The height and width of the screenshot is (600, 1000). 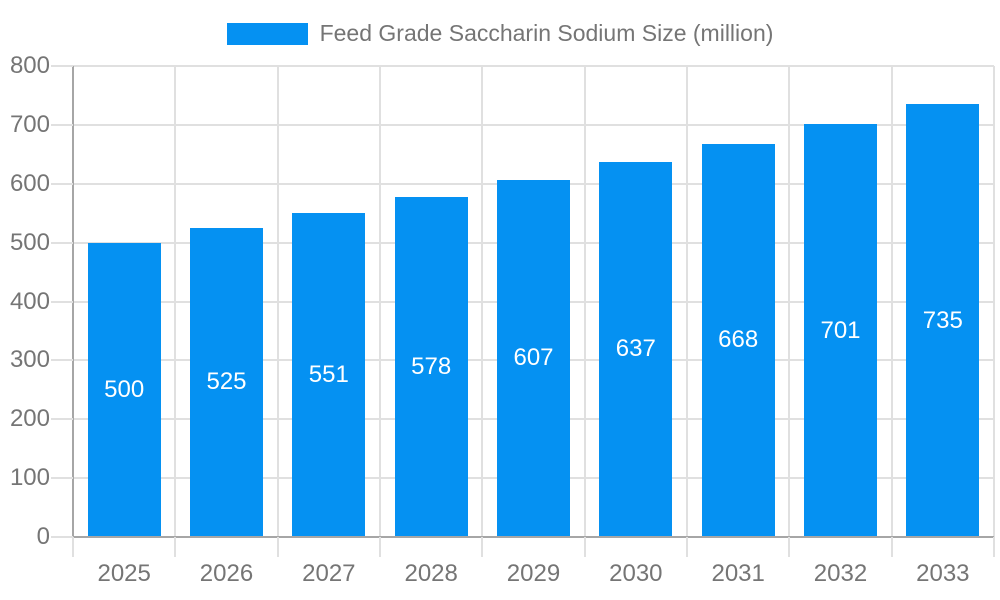 I want to click on x-tick-label: 2026, so click(x=226, y=573).